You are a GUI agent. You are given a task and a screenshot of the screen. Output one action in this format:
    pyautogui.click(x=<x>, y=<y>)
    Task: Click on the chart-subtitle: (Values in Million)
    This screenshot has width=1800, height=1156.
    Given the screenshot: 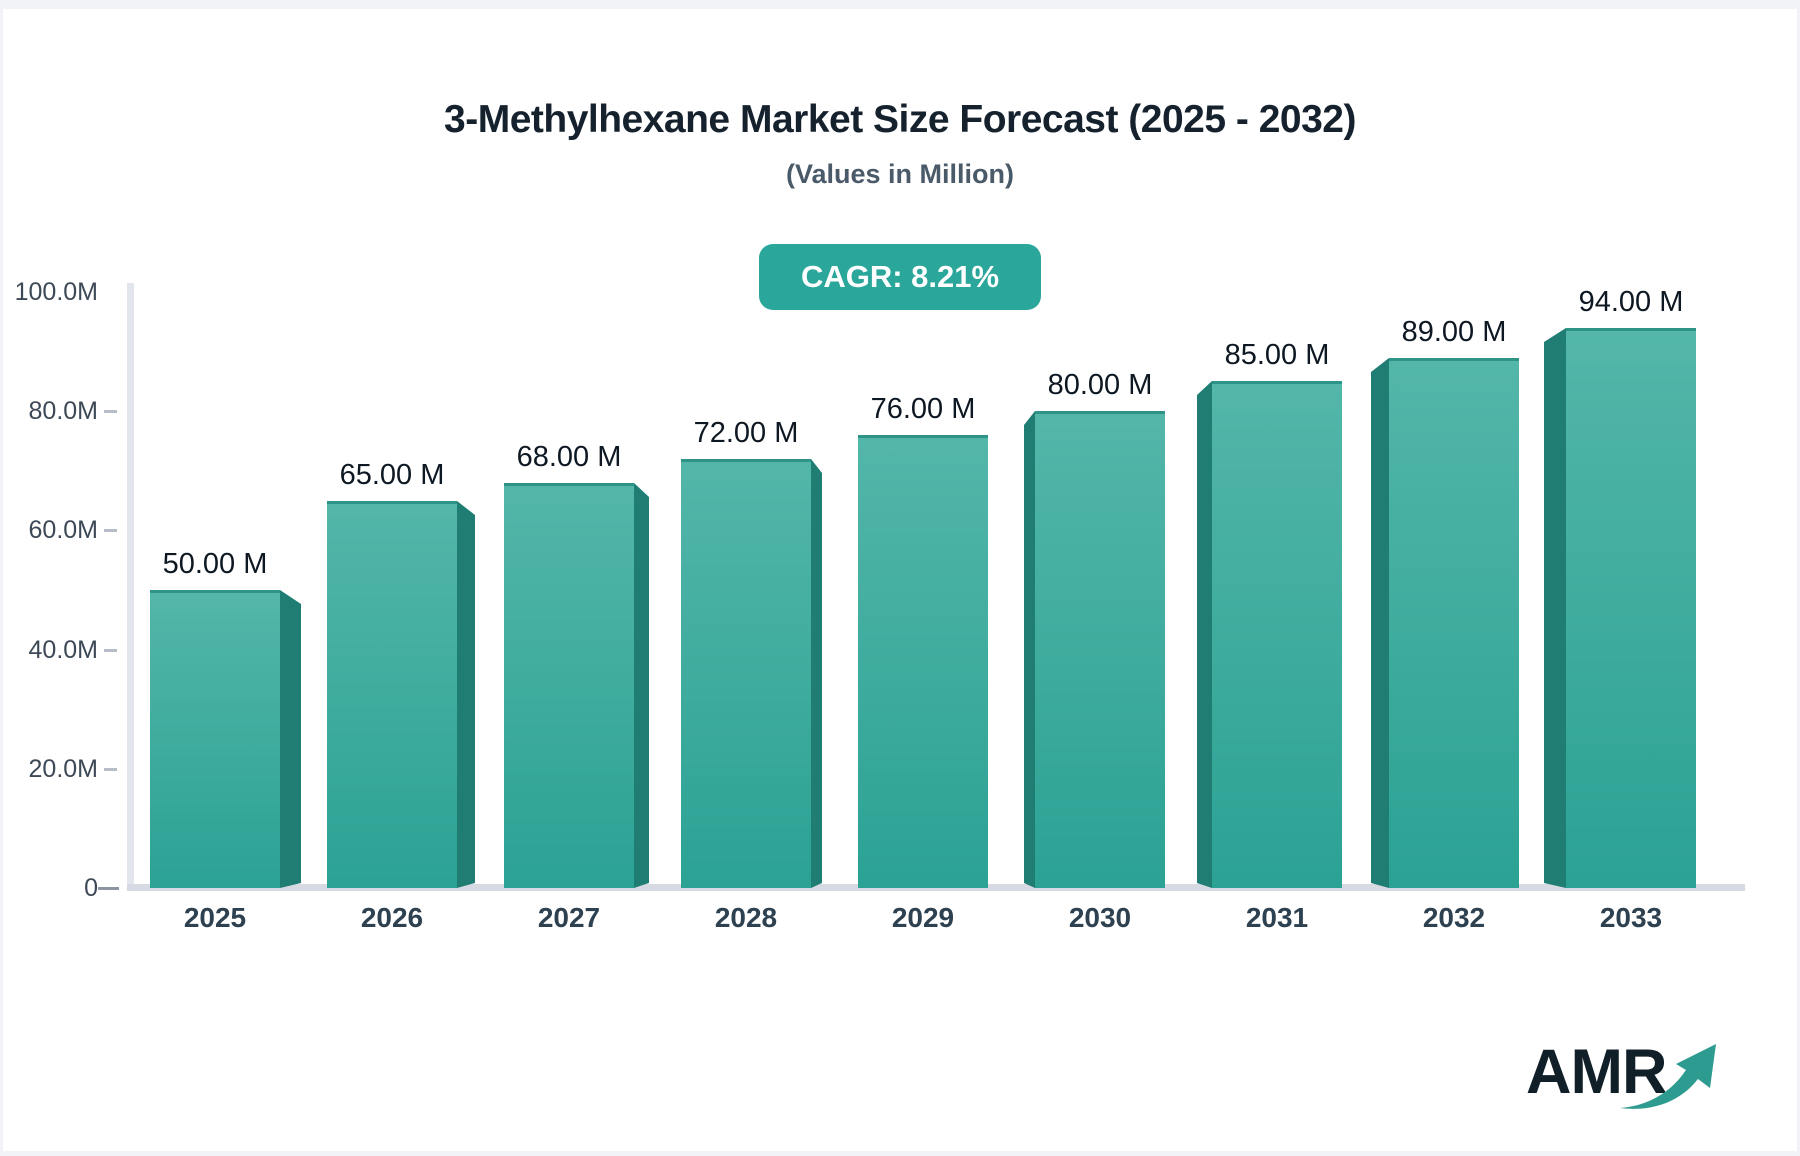 What is the action you would take?
    pyautogui.click(x=900, y=174)
    